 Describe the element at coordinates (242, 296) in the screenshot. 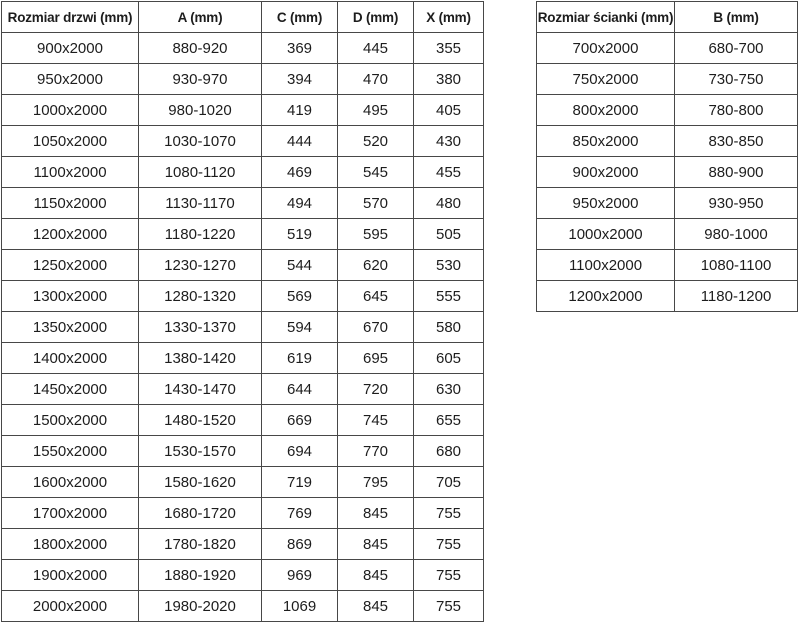

I see `table-row: 1300x2000 1280-1320 569 645 555` at that location.